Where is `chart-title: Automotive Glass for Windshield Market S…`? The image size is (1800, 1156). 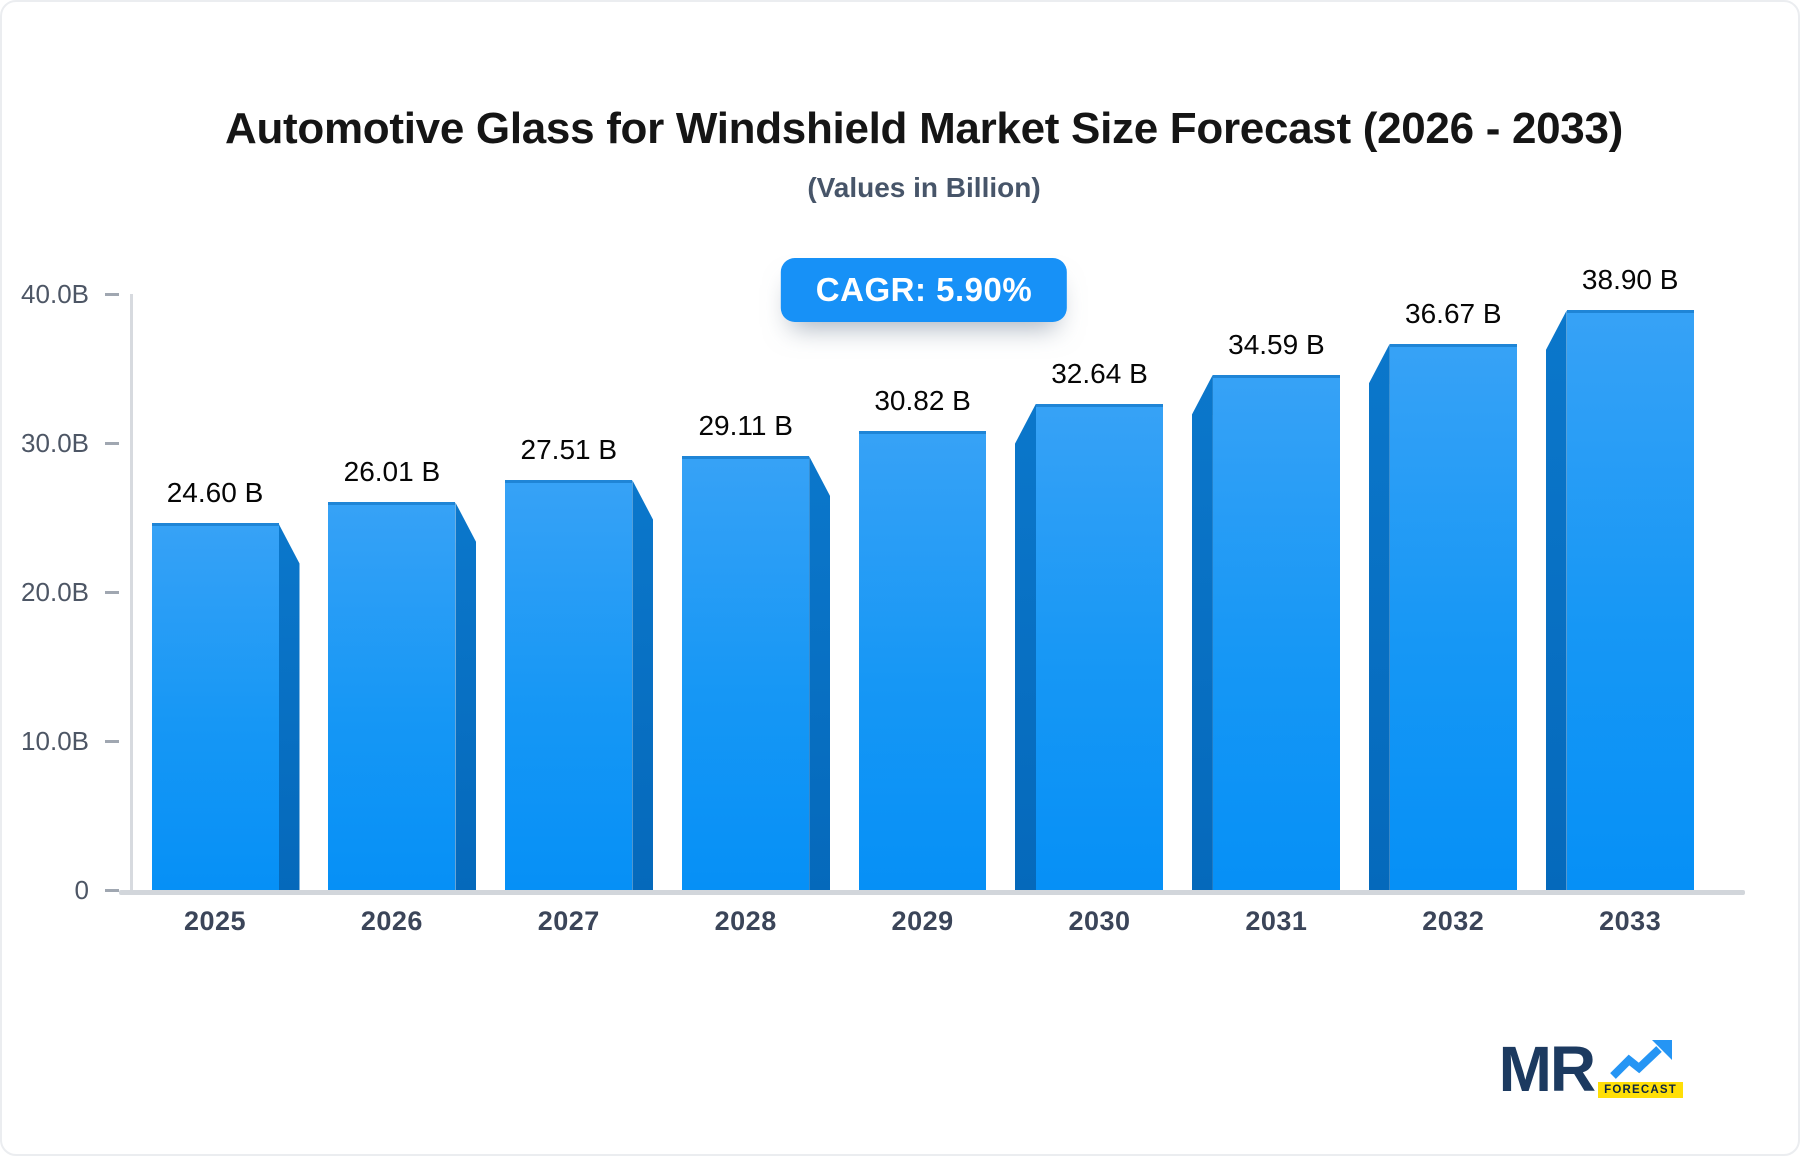 chart-title: Automotive Glass for Windshield Market S… is located at coordinates (924, 128).